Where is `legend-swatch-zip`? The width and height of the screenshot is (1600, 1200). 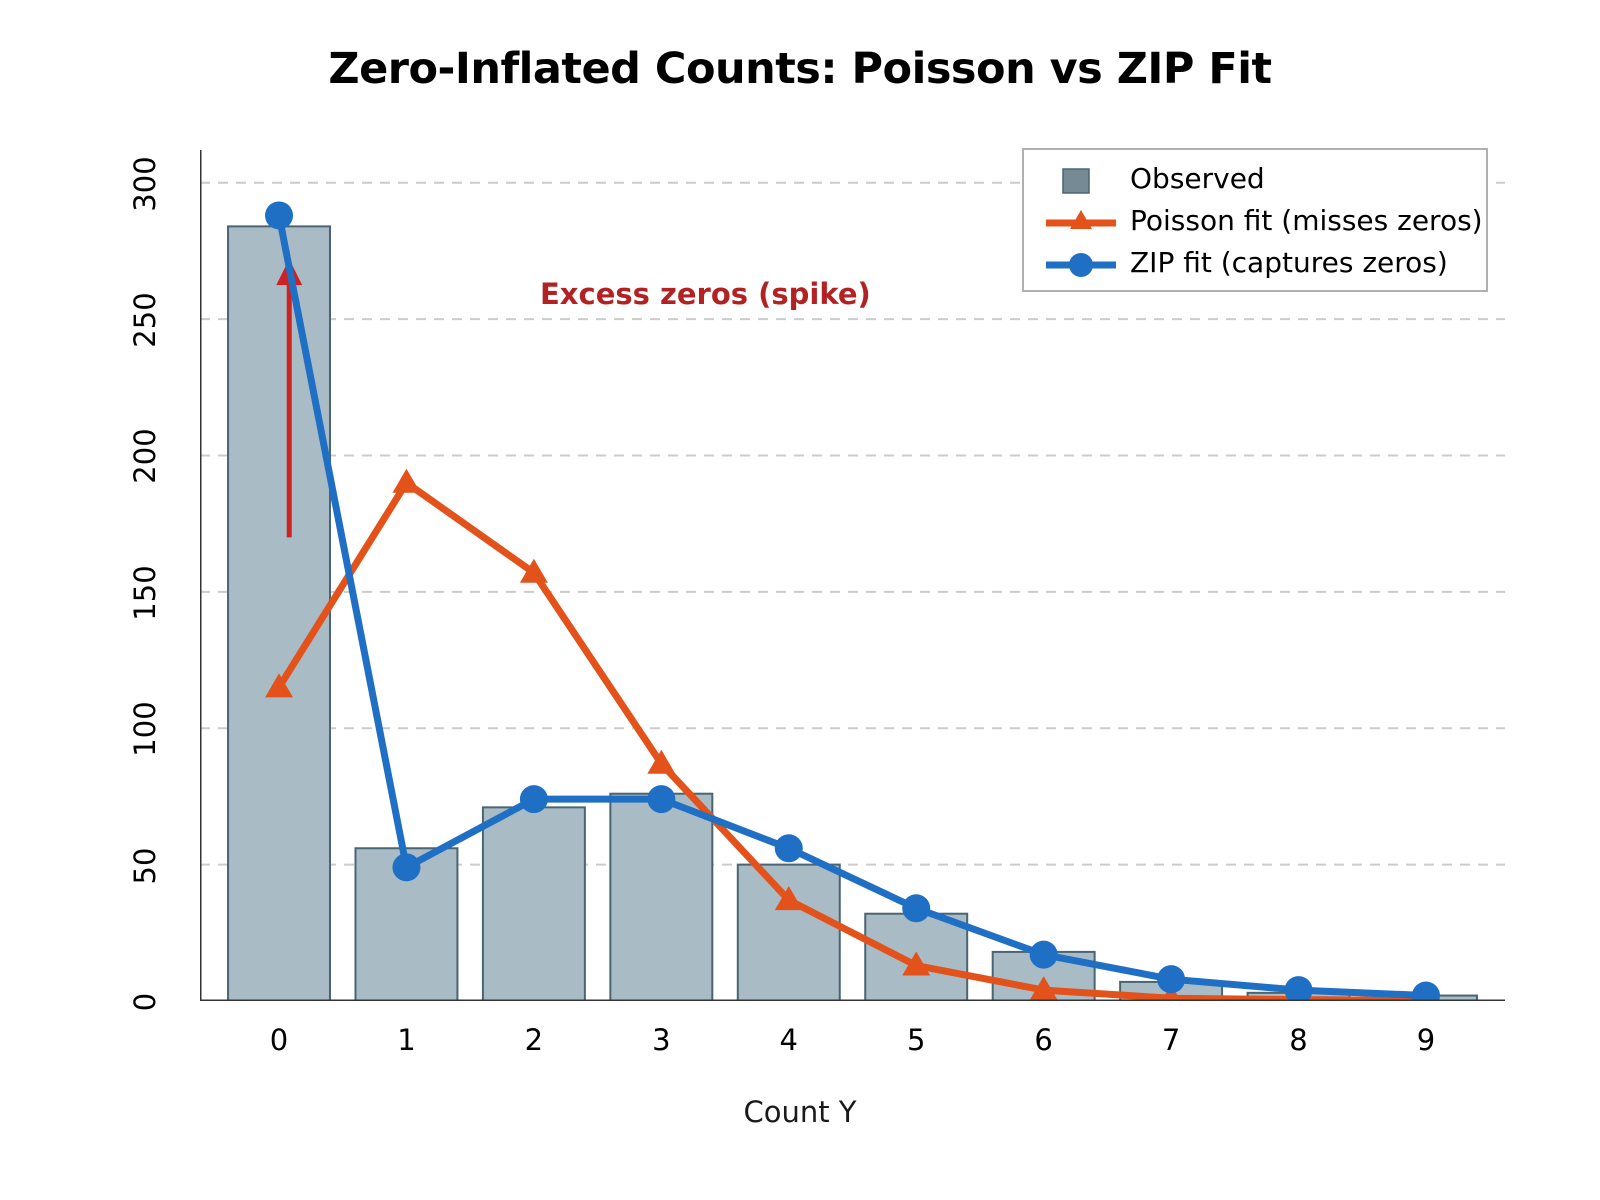 legend-swatch-zip is located at coordinates (1081, 264).